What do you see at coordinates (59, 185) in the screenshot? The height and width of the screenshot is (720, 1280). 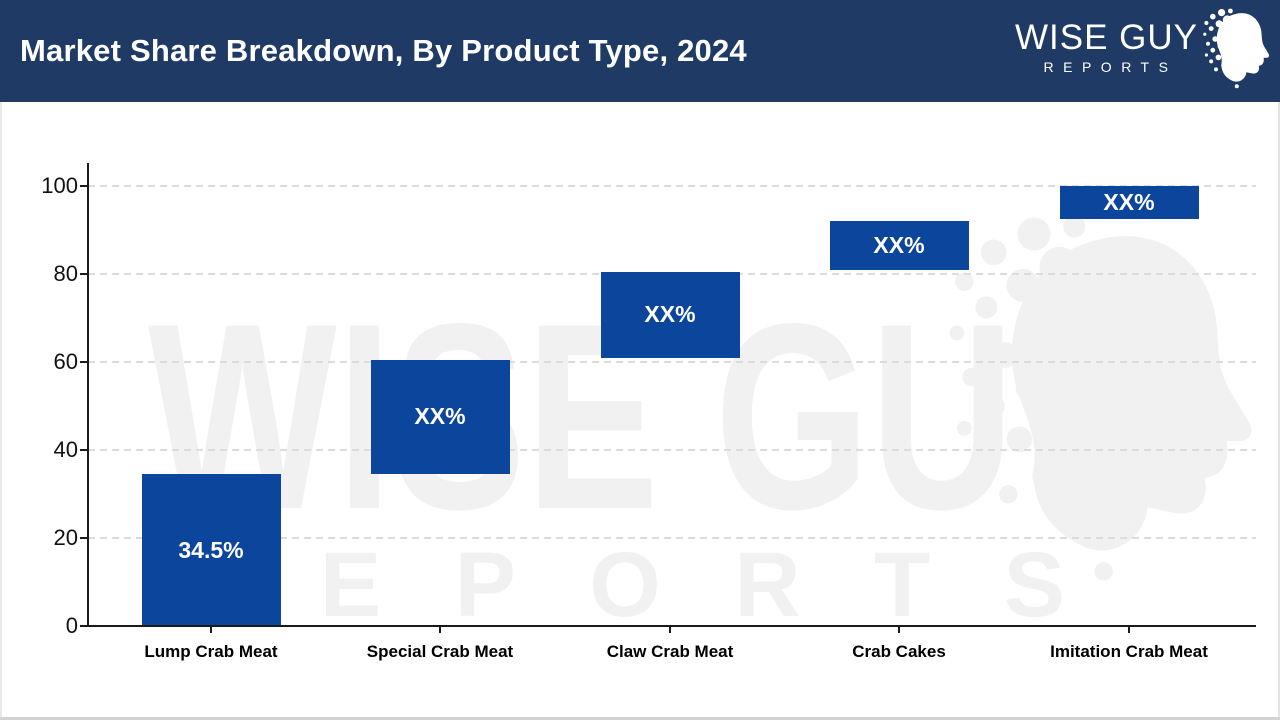 I see `y-tick-label: 100` at bounding box center [59, 185].